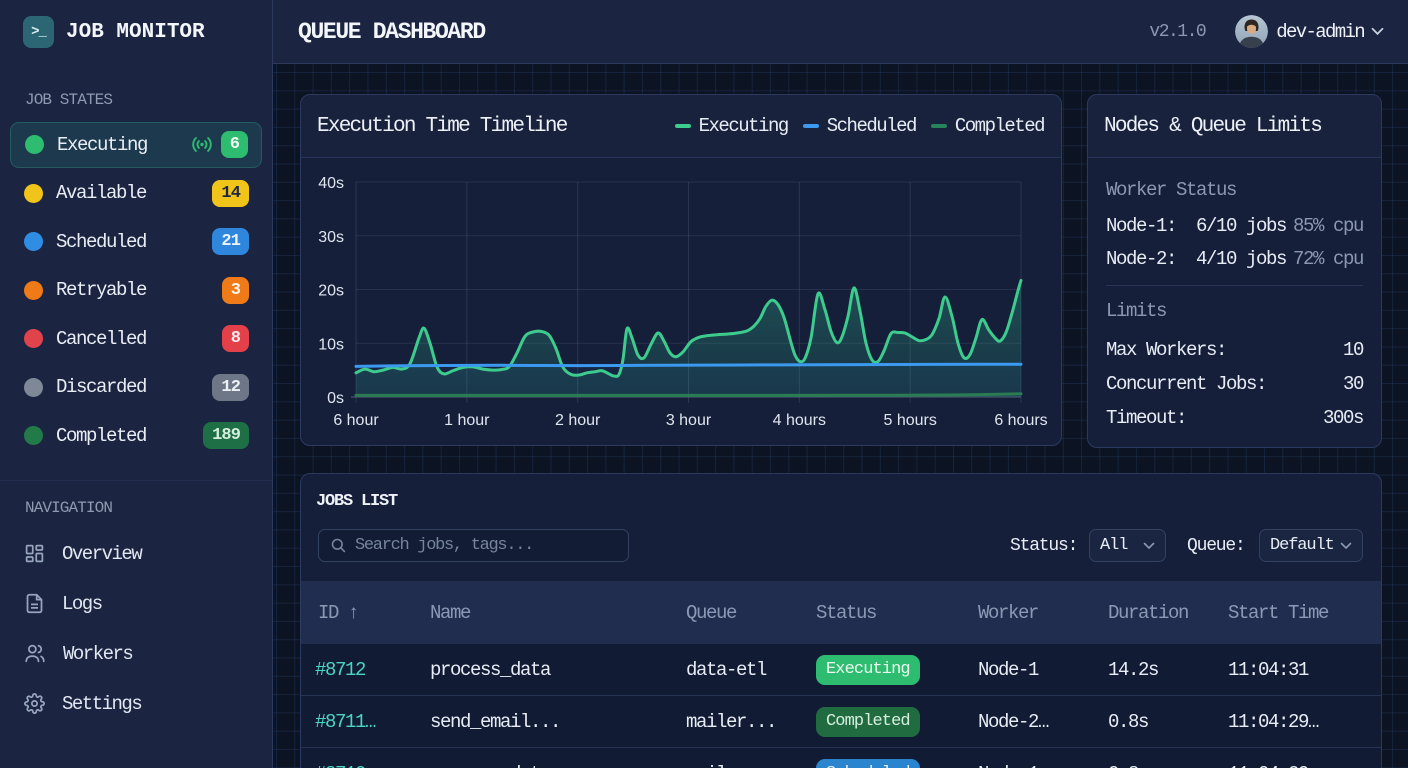 Image resolution: width=1408 pixels, height=768 pixels. What do you see at coordinates (331, 291) in the screenshot?
I see `svg-text: 20s` at bounding box center [331, 291].